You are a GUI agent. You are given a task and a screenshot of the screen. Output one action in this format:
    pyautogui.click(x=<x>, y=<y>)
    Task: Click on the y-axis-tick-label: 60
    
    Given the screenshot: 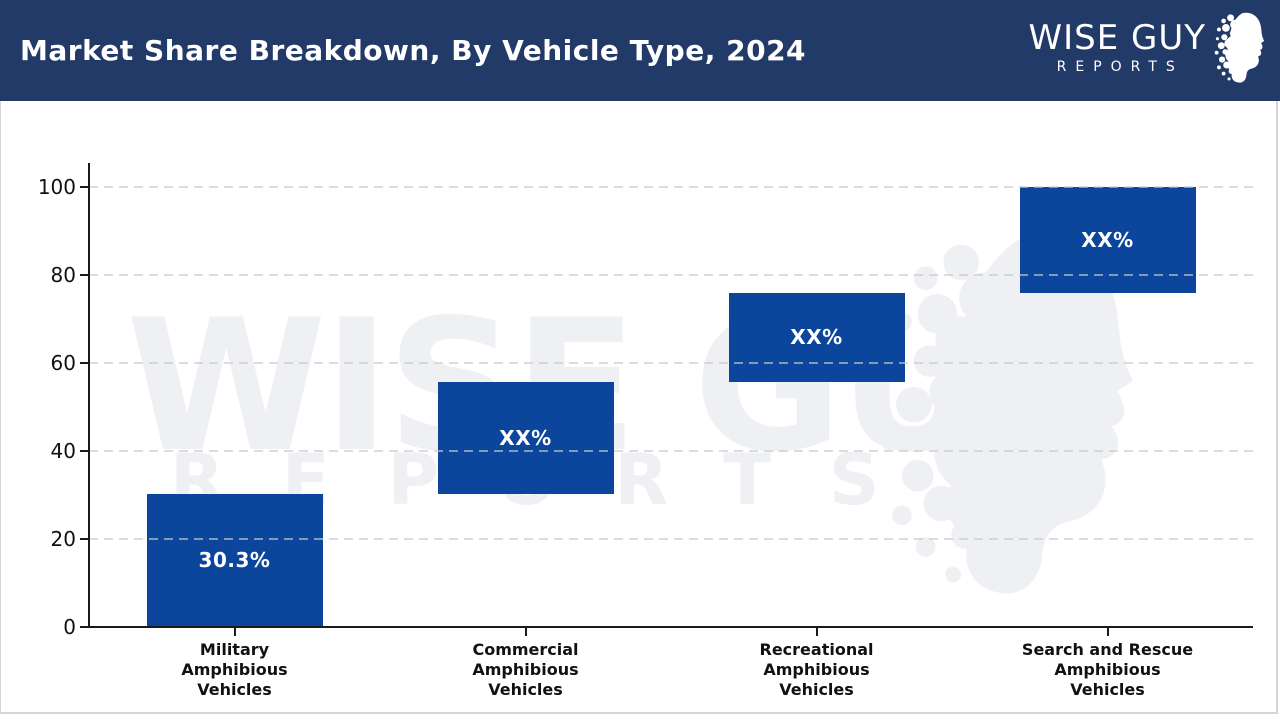 What is the action you would take?
    pyautogui.click(x=63, y=363)
    